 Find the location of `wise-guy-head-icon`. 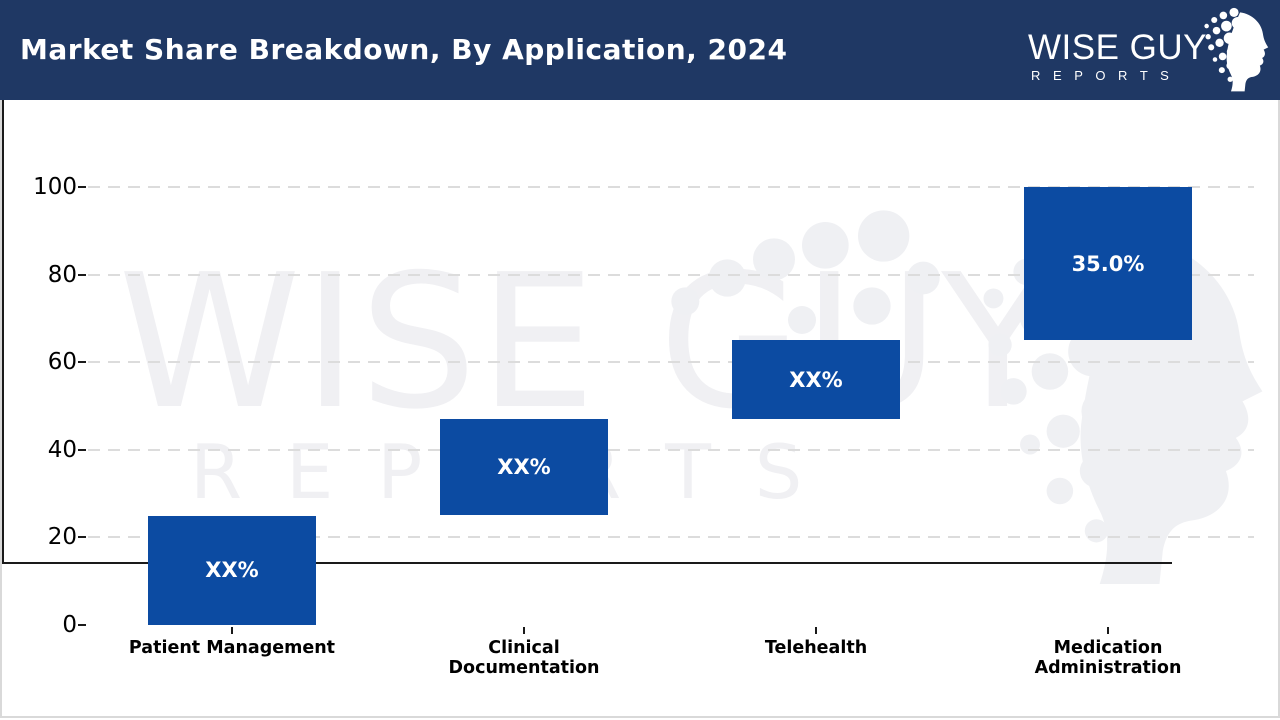

wise-guy-head-icon is located at coordinates (1234, 50).